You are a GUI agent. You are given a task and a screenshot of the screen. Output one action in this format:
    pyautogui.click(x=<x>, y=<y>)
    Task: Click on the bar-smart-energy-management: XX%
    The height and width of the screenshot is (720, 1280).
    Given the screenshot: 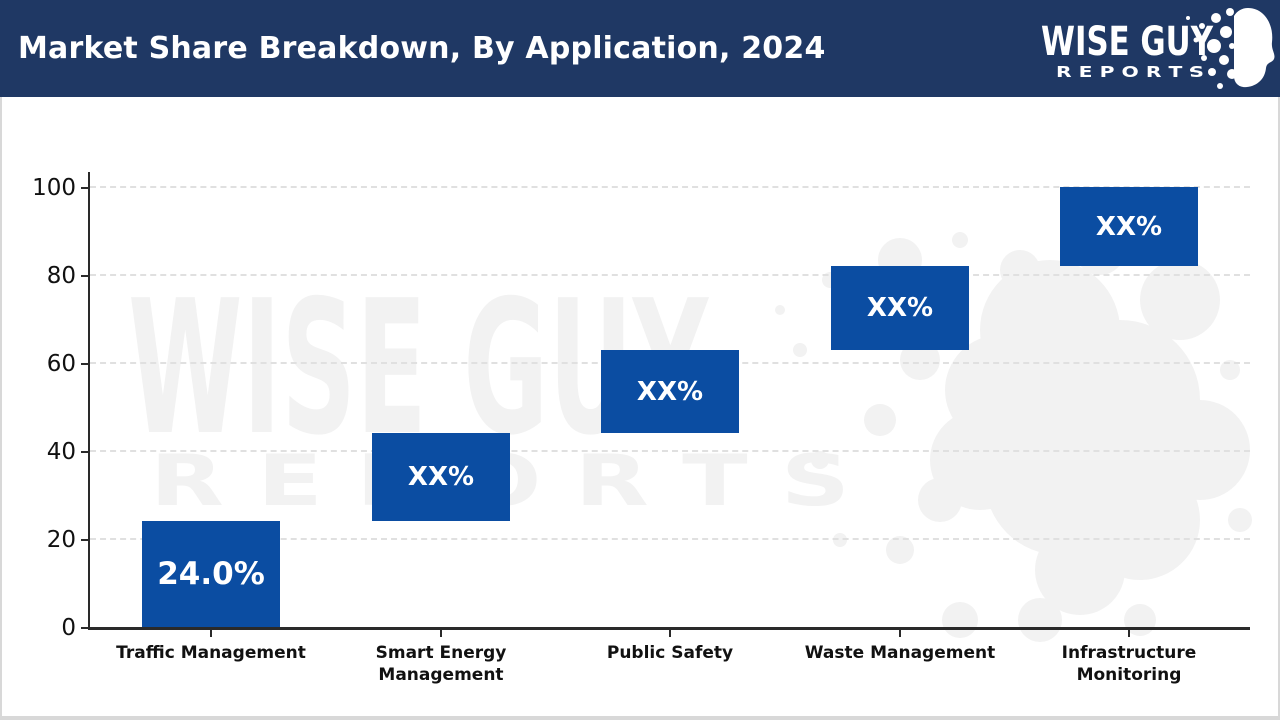 What is the action you would take?
    pyautogui.click(x=441, y=477)
    